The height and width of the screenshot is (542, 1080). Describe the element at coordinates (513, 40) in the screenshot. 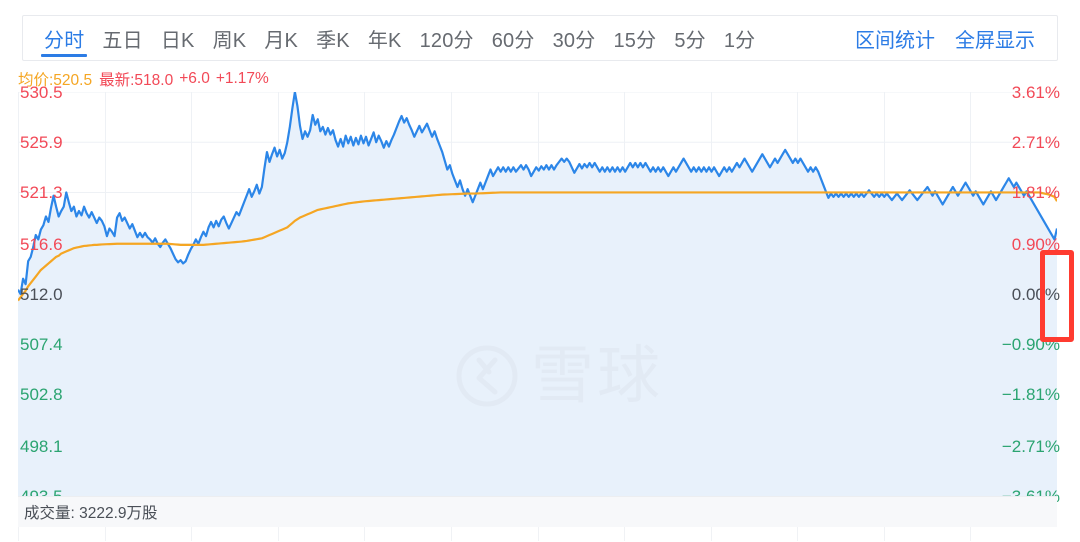

I see `tab-8: 60分` at that location.